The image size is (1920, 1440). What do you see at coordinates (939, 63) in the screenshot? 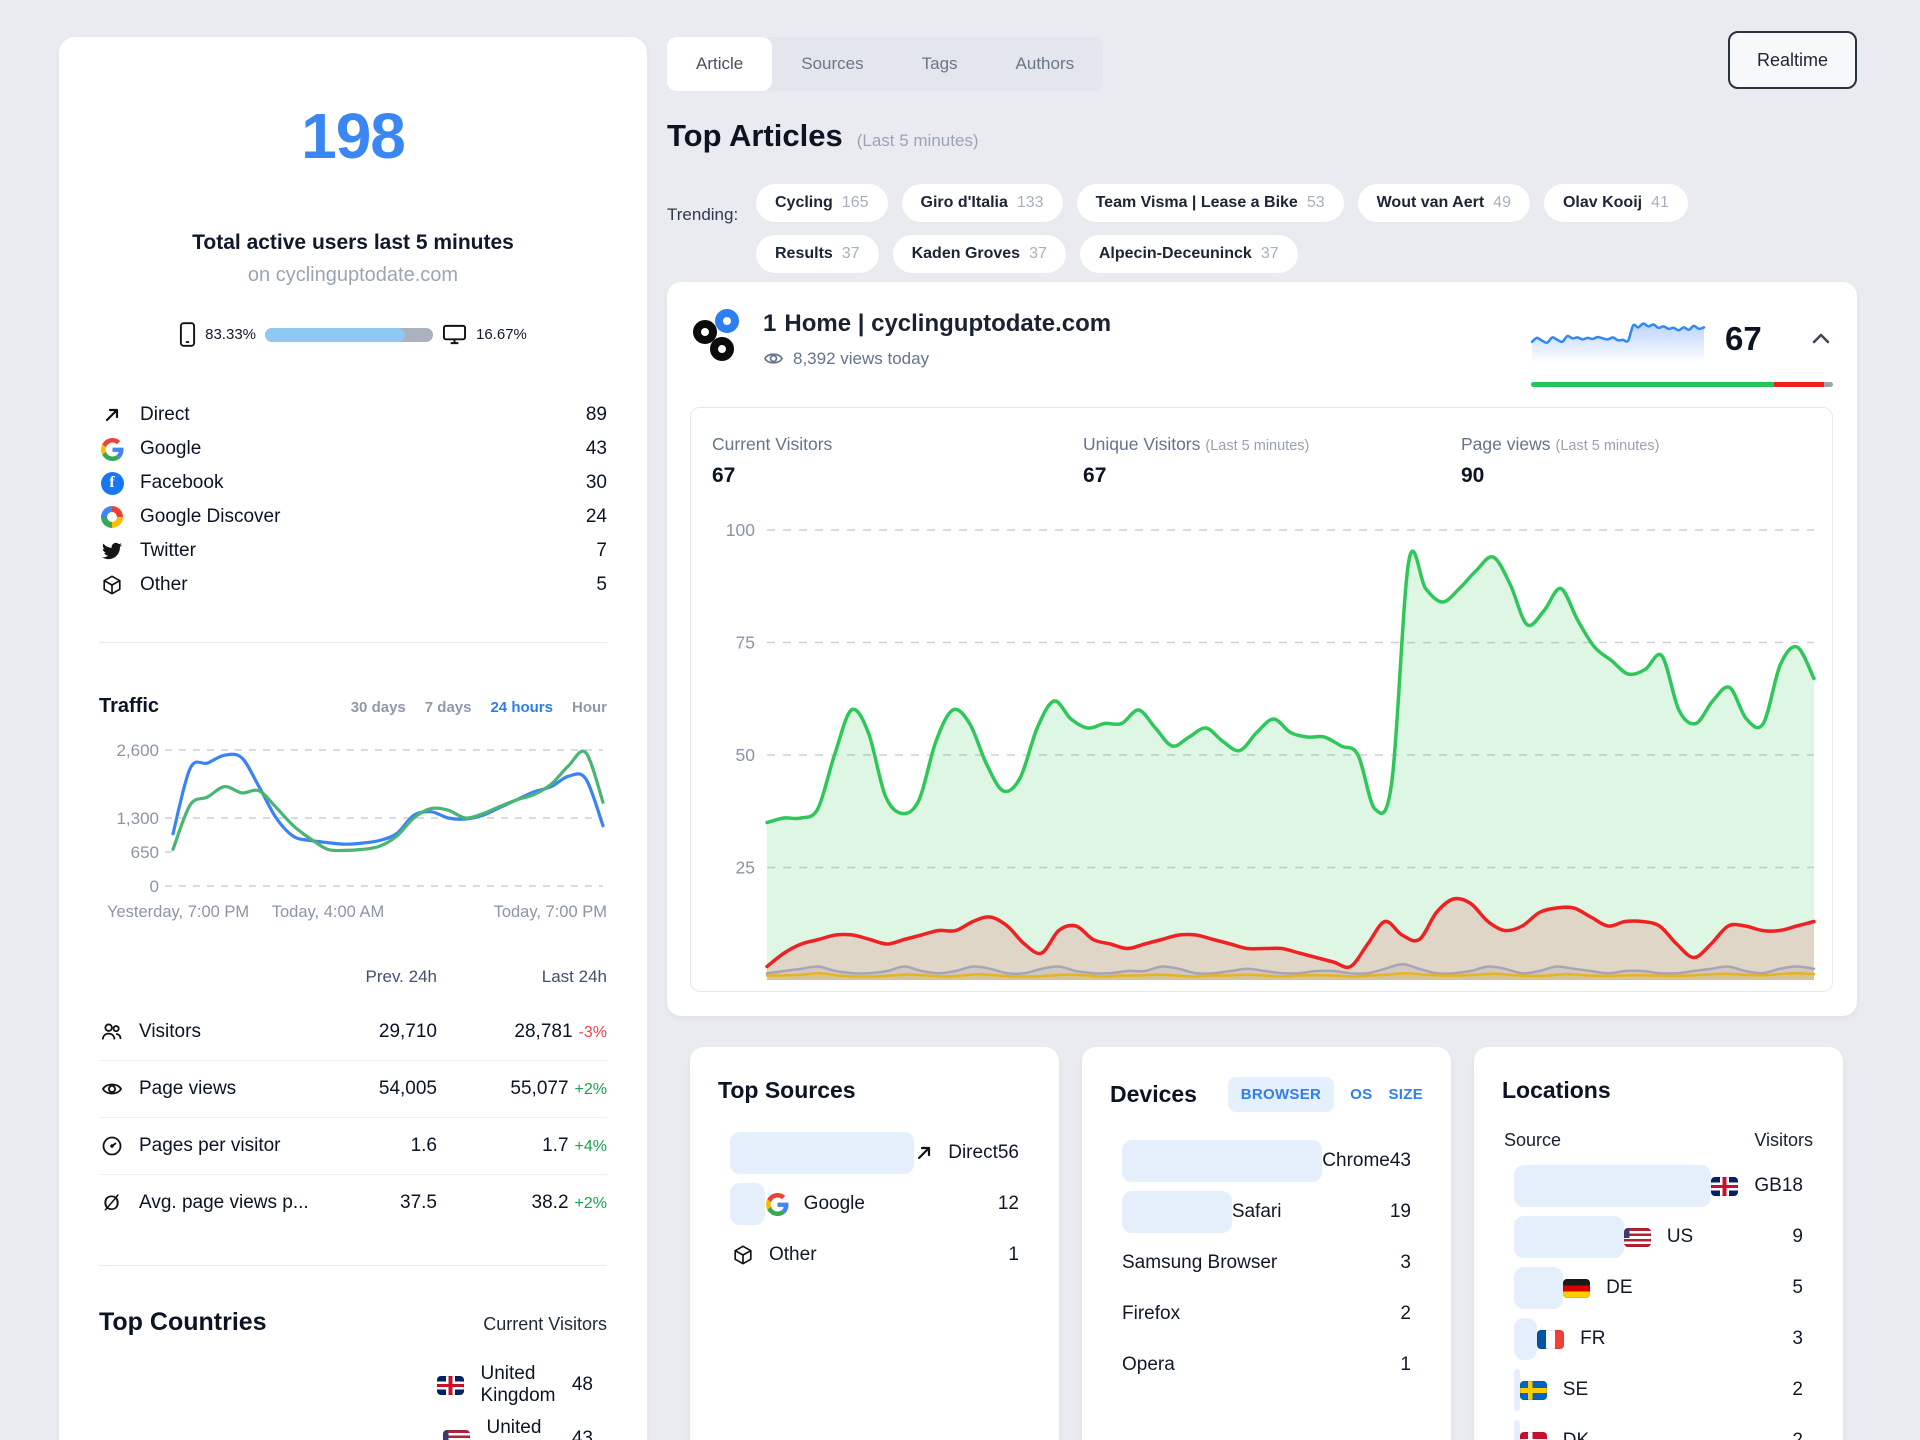
I see `tab-tags: Tags` at bounding box center [939, 63].